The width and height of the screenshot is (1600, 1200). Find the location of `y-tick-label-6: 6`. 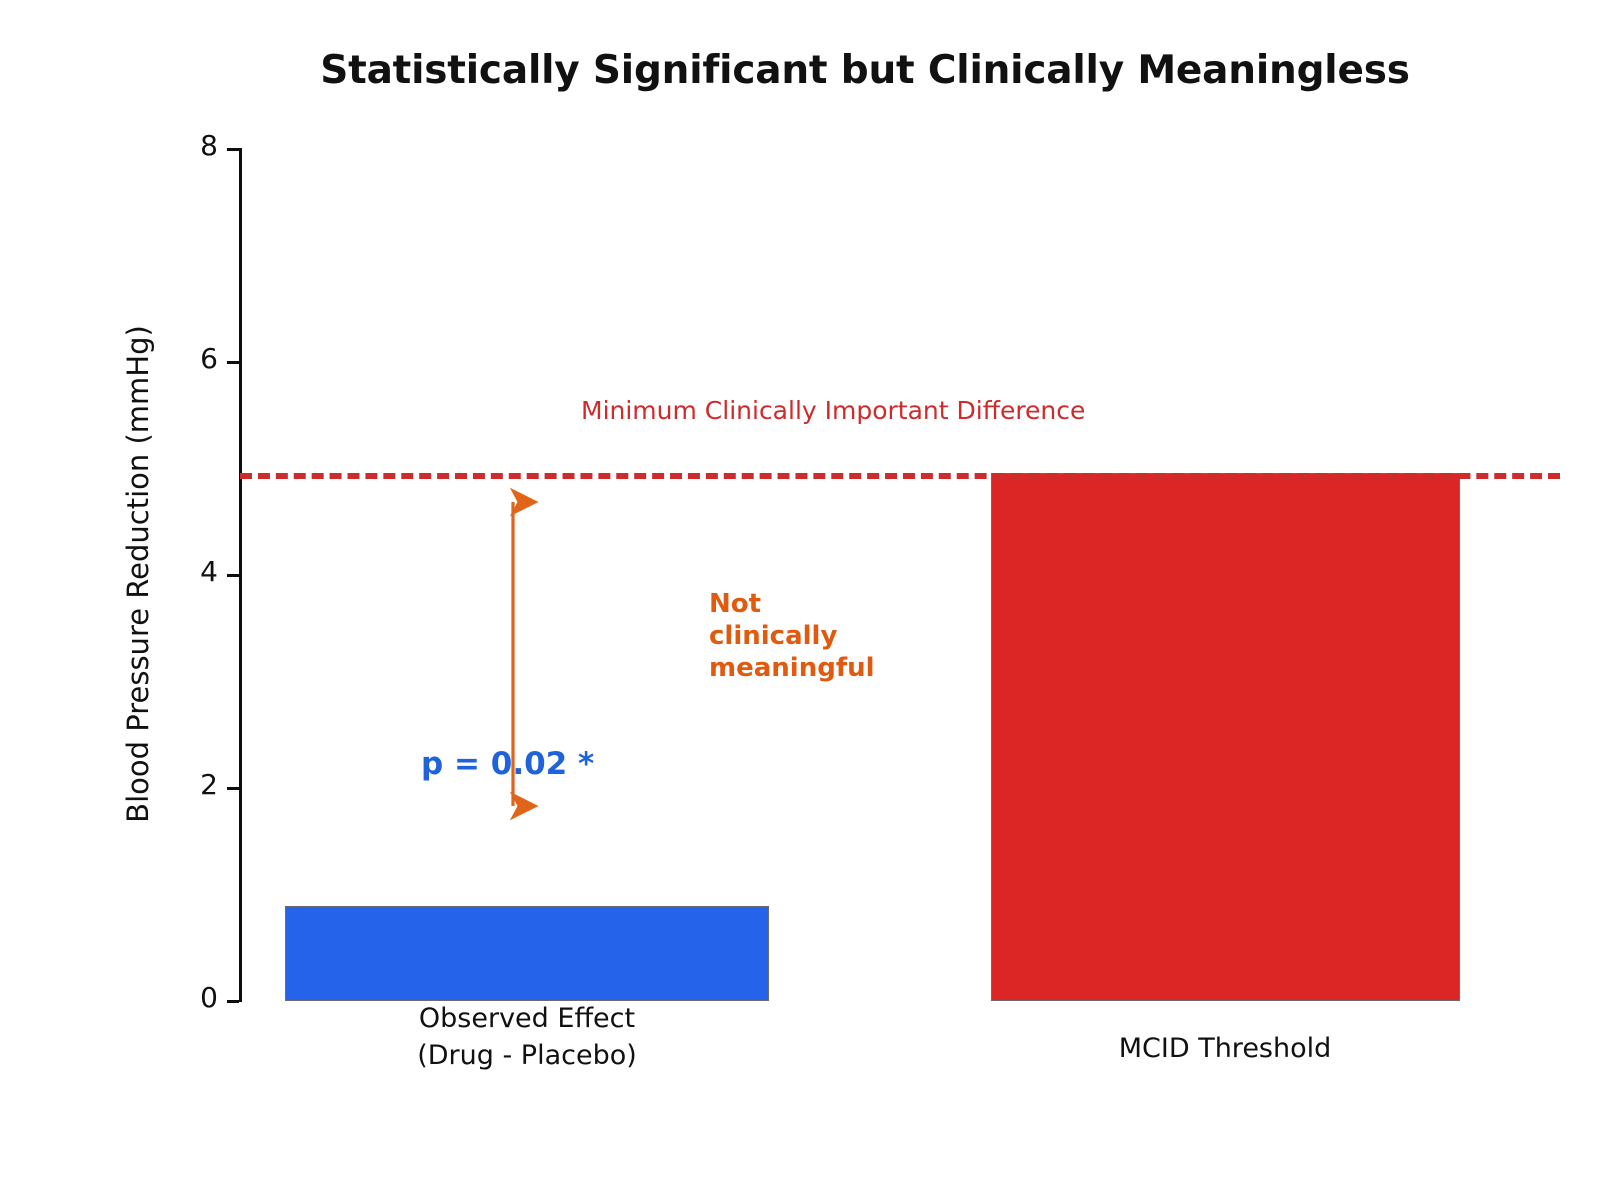

y-tick-label-6: 6 is located at coordinates (209, 358).